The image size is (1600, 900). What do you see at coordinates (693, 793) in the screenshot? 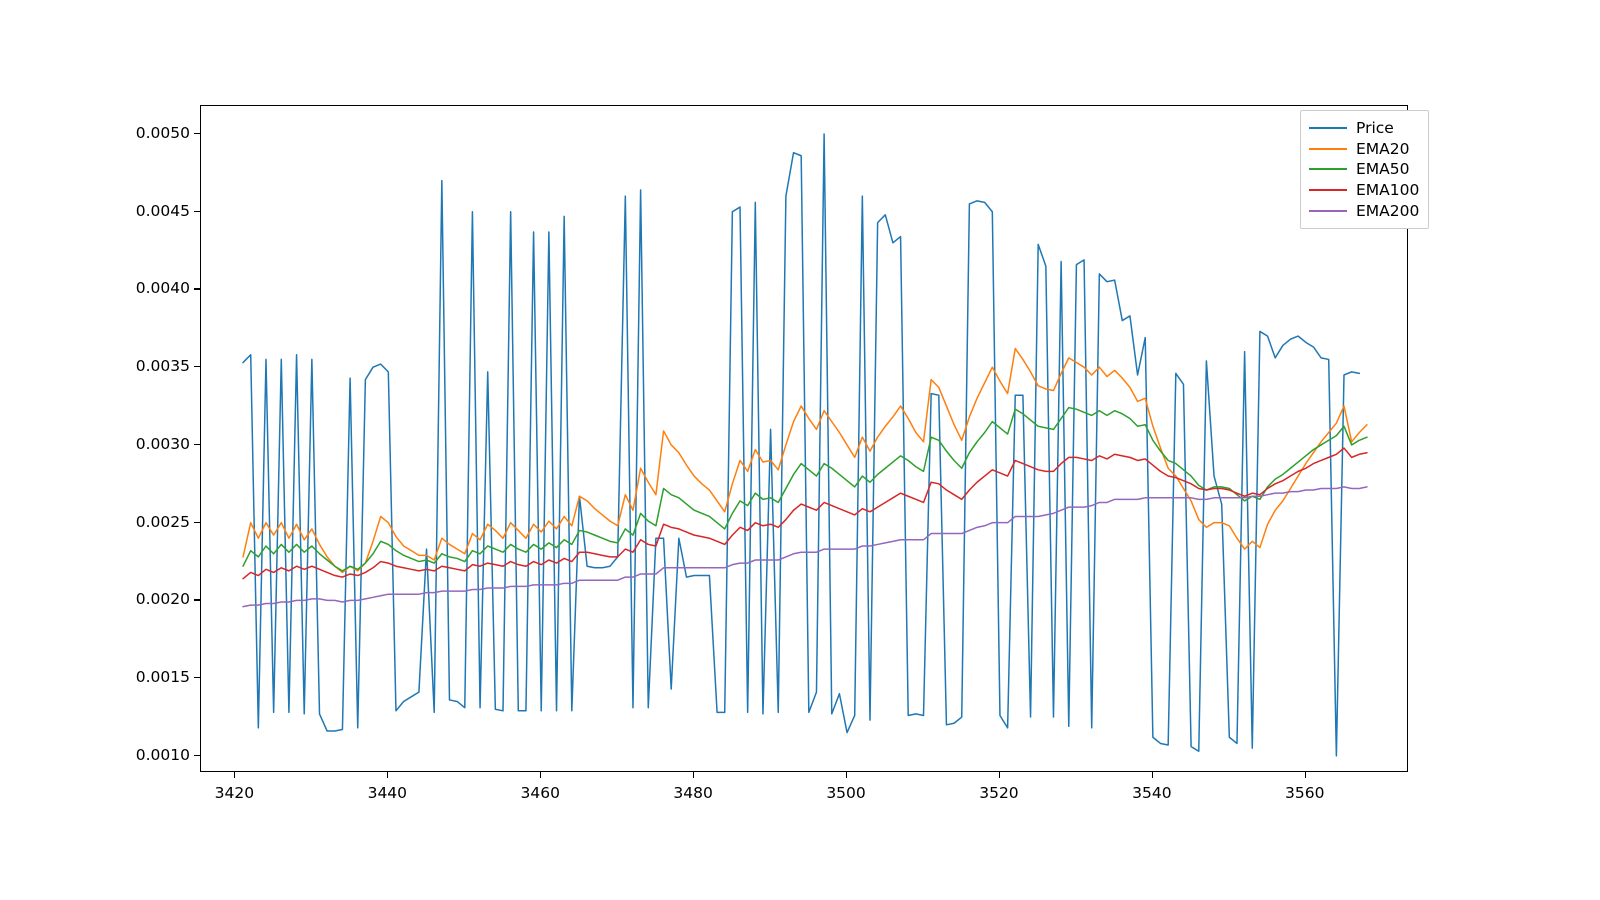
I see `x-tick-label: 3480` at bounding box center [693, 793].